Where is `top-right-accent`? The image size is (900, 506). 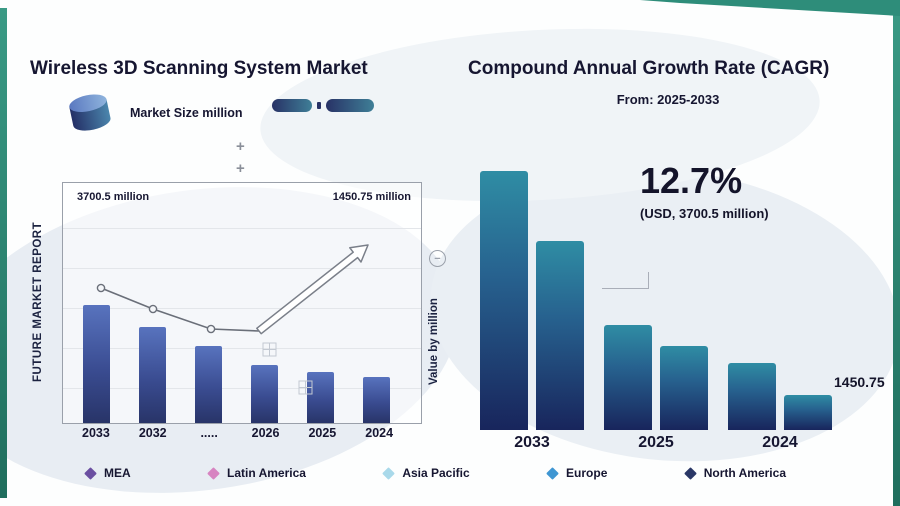
top-right-accent is located at coordinates (770, 8).